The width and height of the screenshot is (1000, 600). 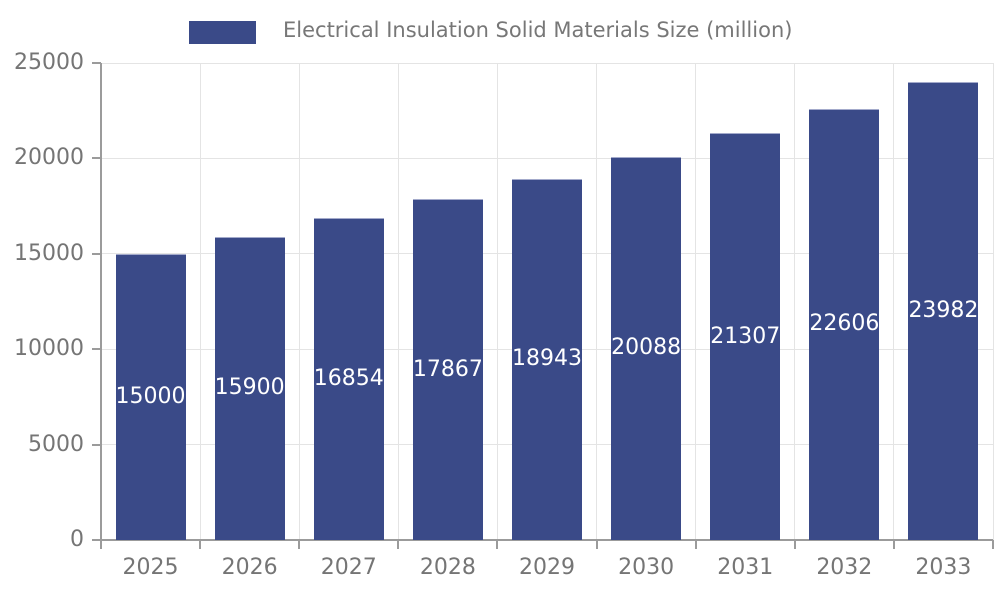 I want to click on bar-value-label: 23982, so click(x=943, y=311).